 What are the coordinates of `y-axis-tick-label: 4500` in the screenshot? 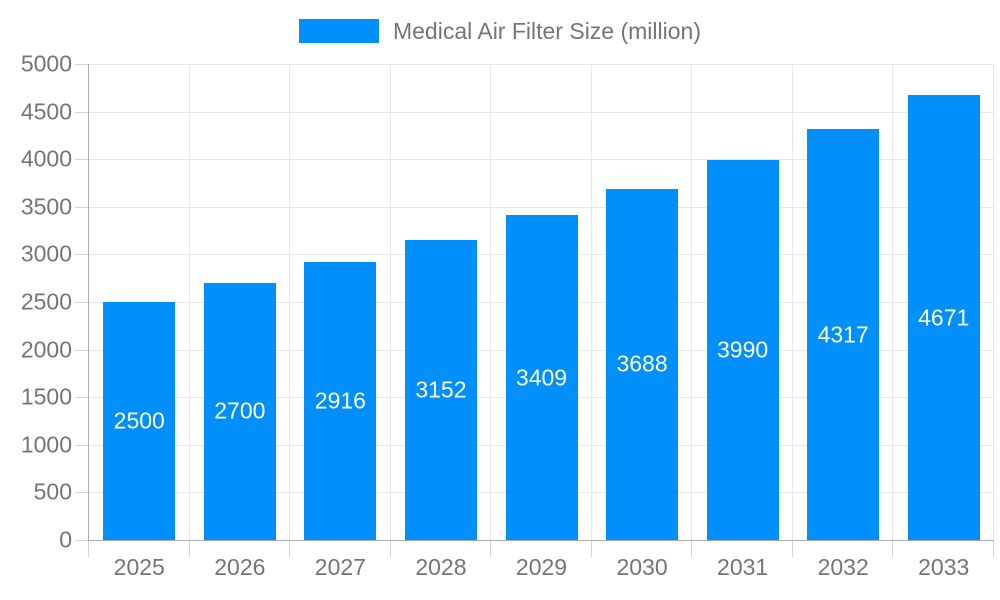 It's located at (46, 111).